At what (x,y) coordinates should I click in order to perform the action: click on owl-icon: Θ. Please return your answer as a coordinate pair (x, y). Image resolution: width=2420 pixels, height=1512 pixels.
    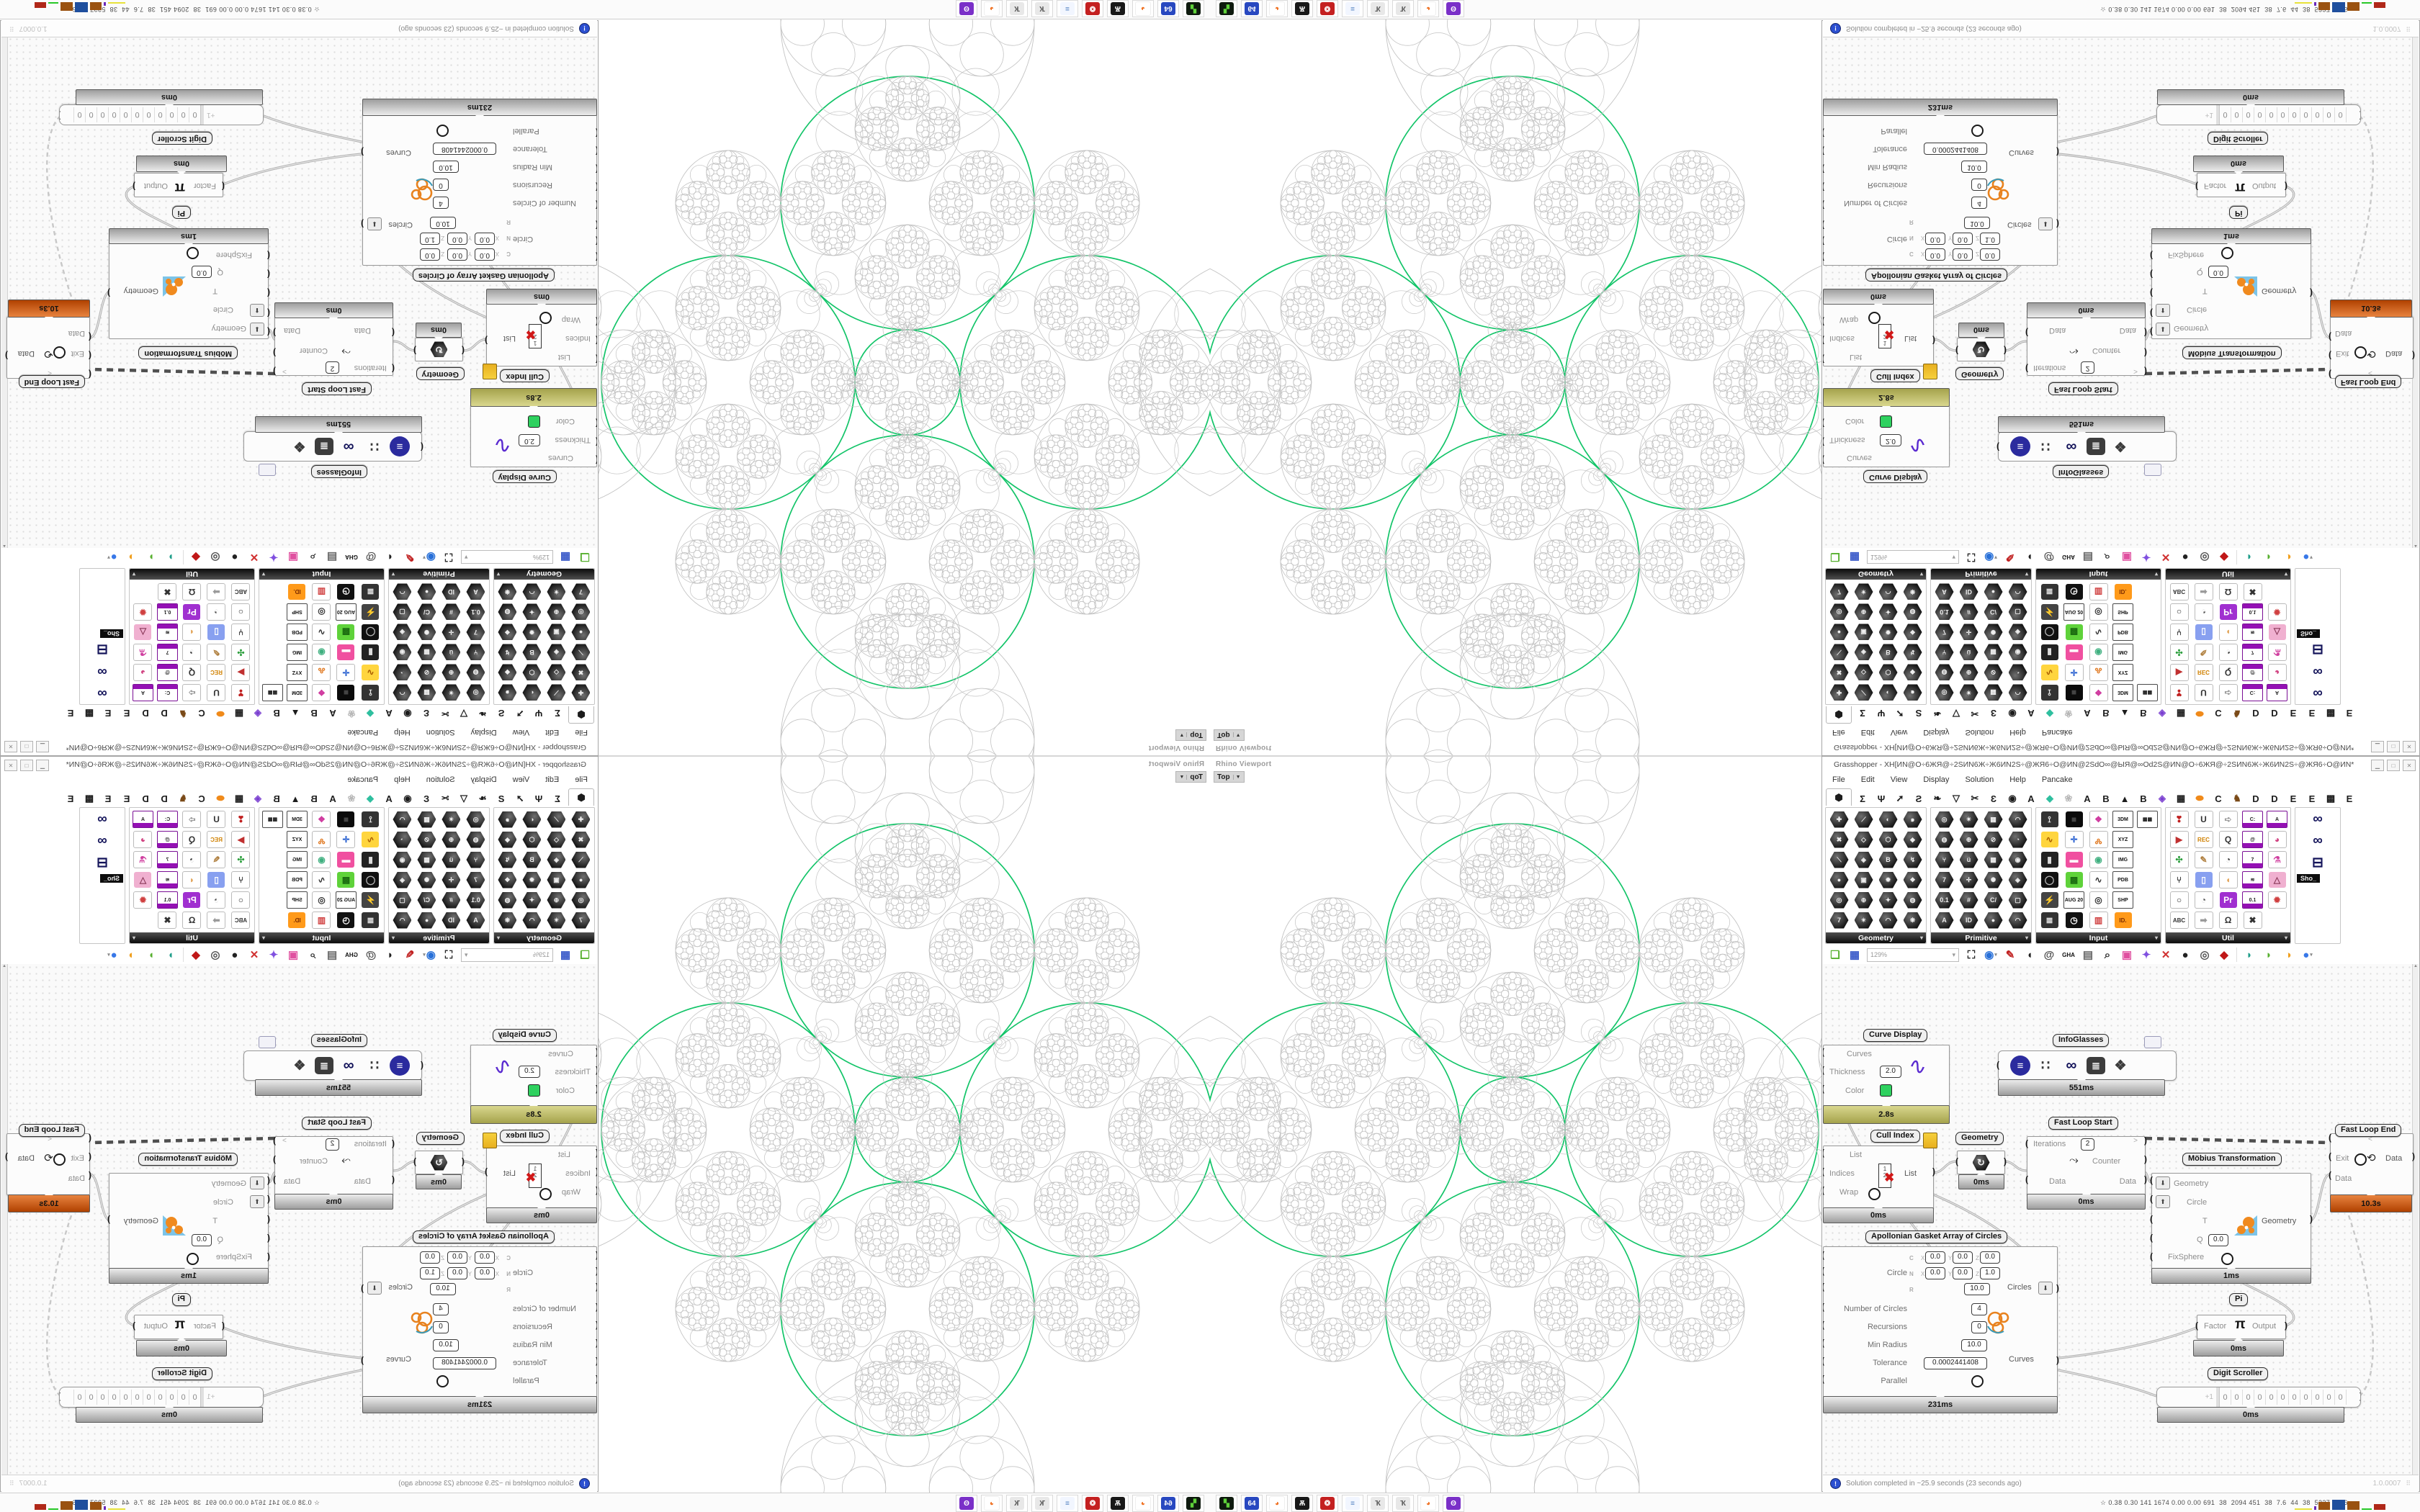
    Looking at the image, I should click on (966, 1503).